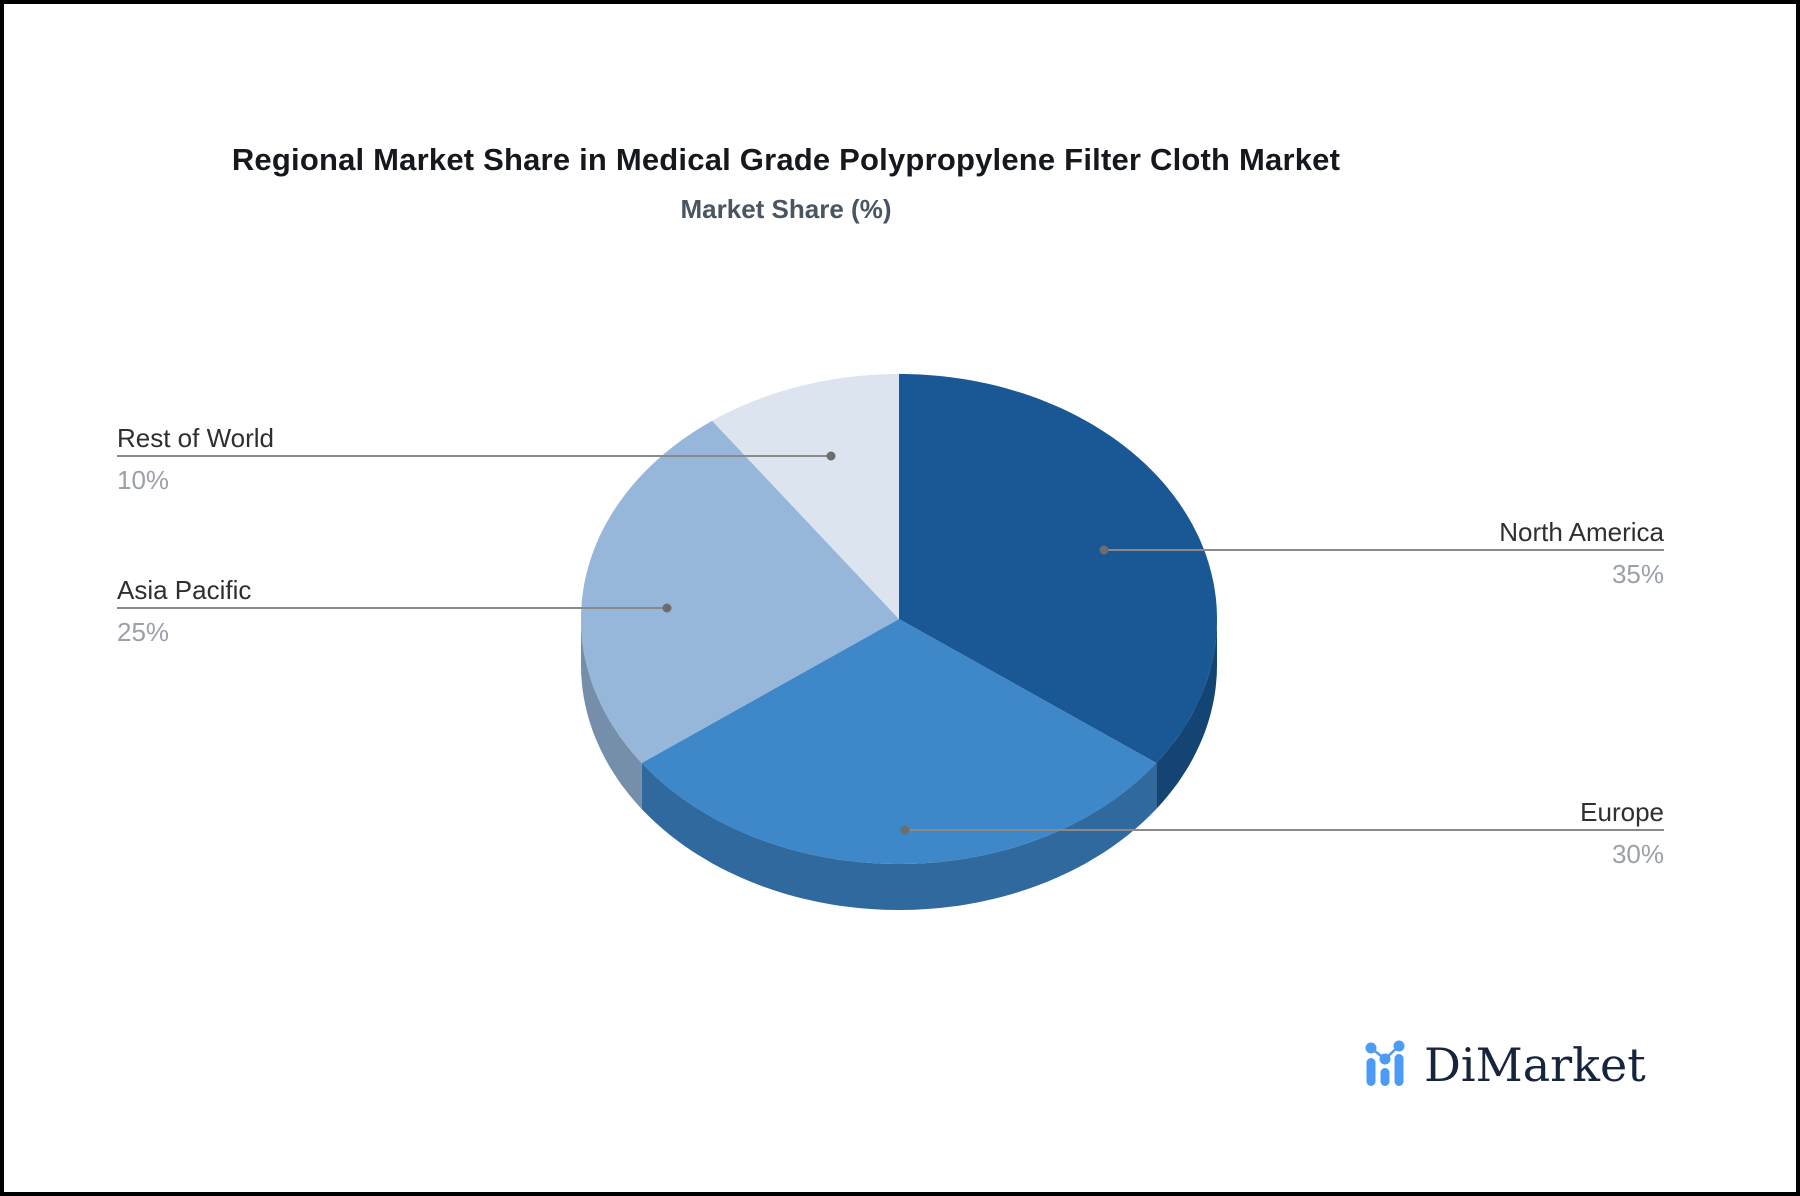  What do you see at coordinates (611, 714) in the screenshot?
I see `pie-rim-asia-pacific` at bounding box center [611, 714].